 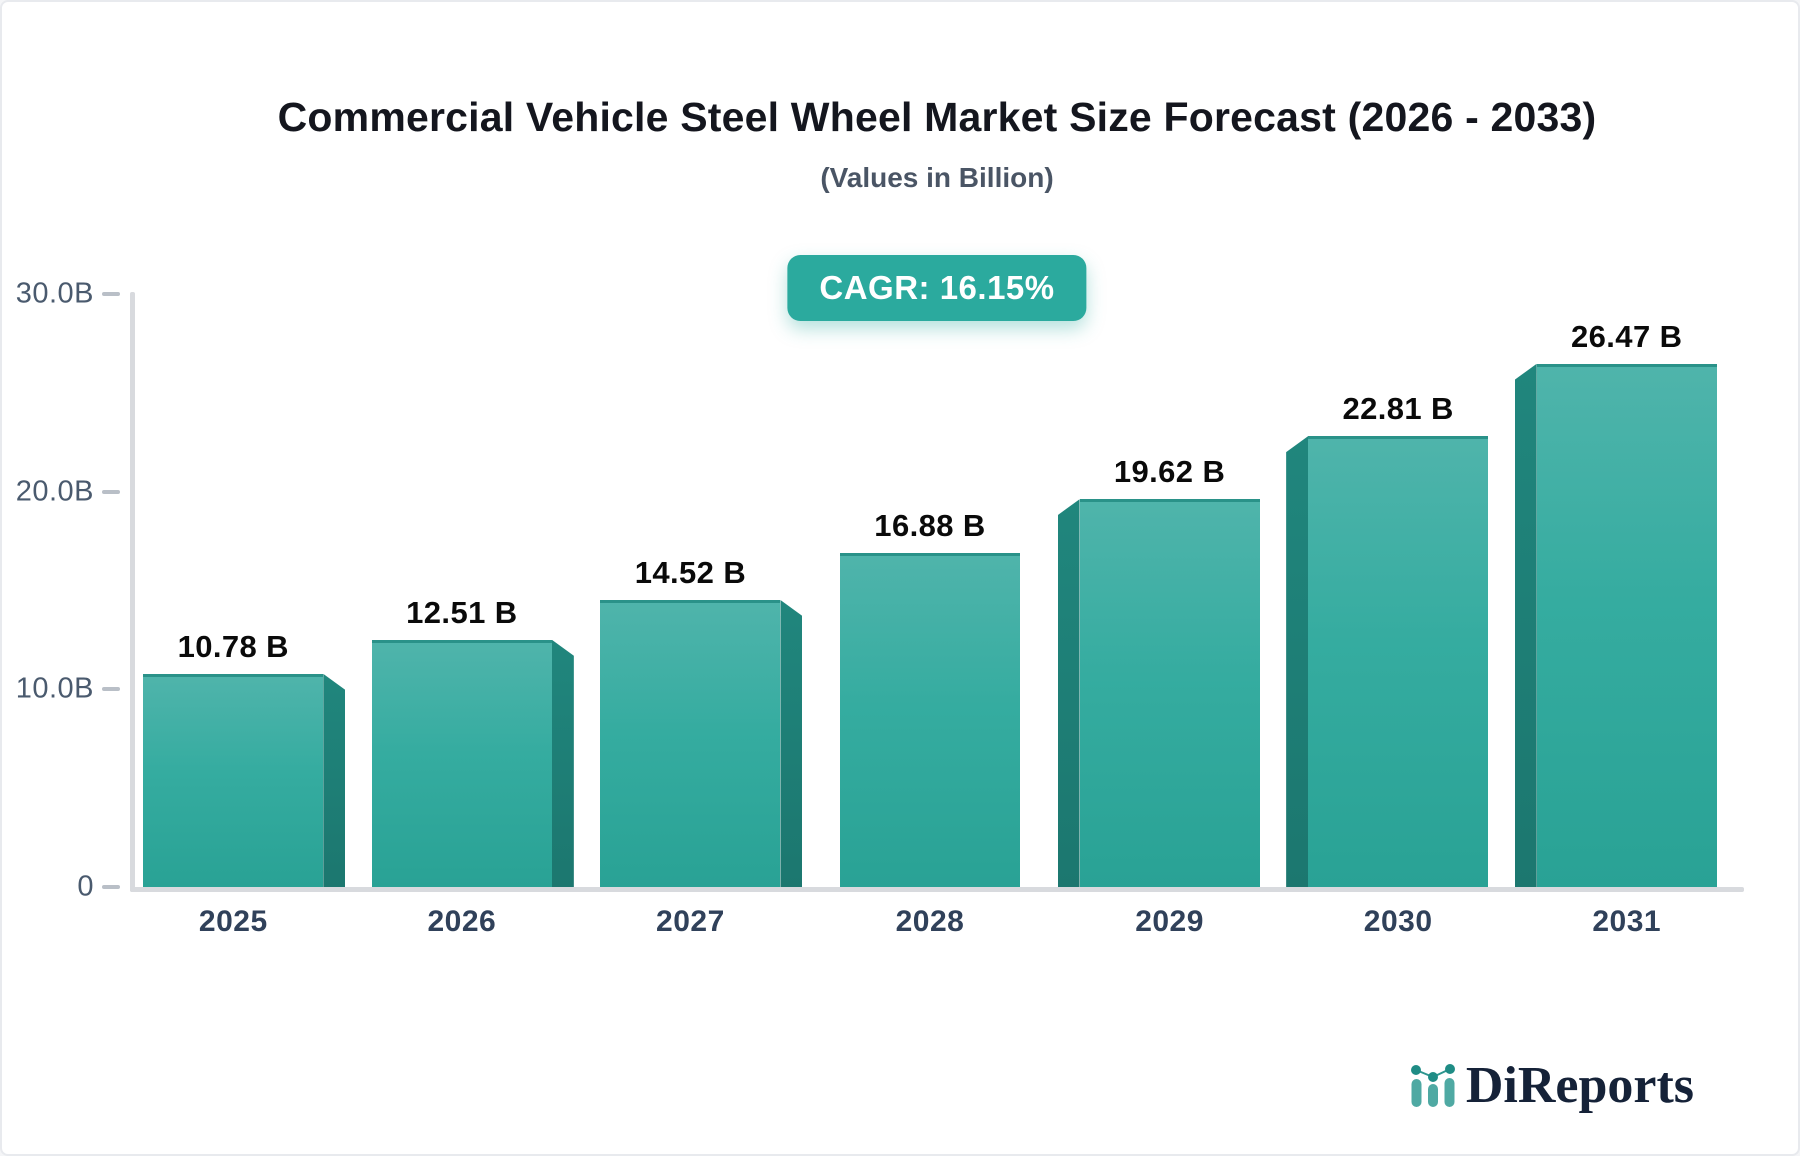 I want to click on y-tick-label: 20.0B, so click(x=54, y=491).